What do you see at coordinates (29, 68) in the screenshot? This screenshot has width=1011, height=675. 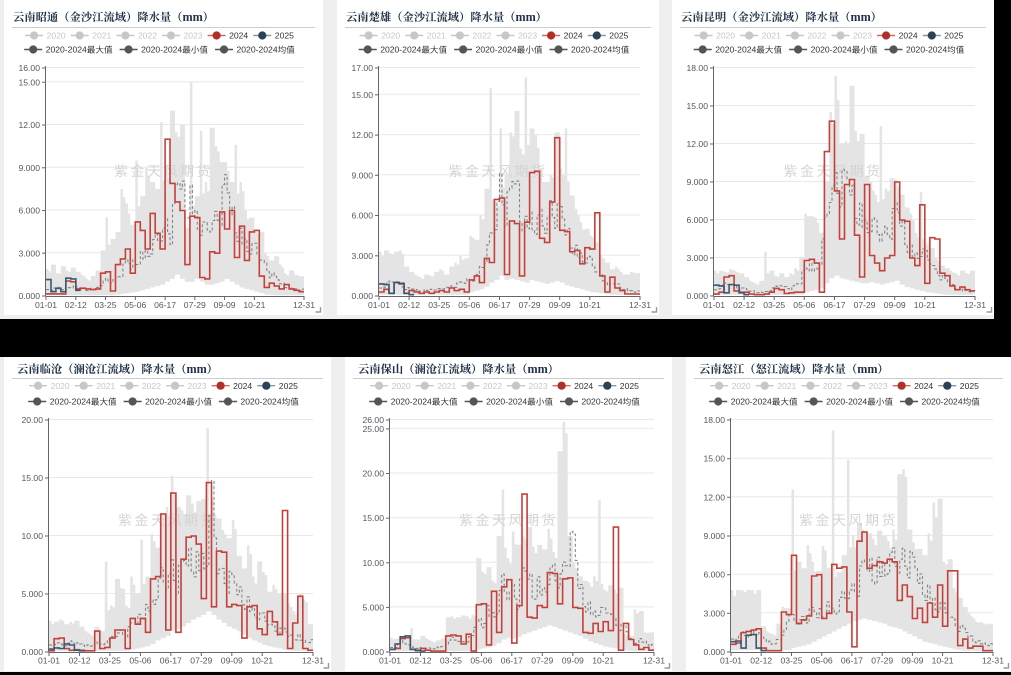 I see `svg-text: 16.00` at bounding box center [29, 68].